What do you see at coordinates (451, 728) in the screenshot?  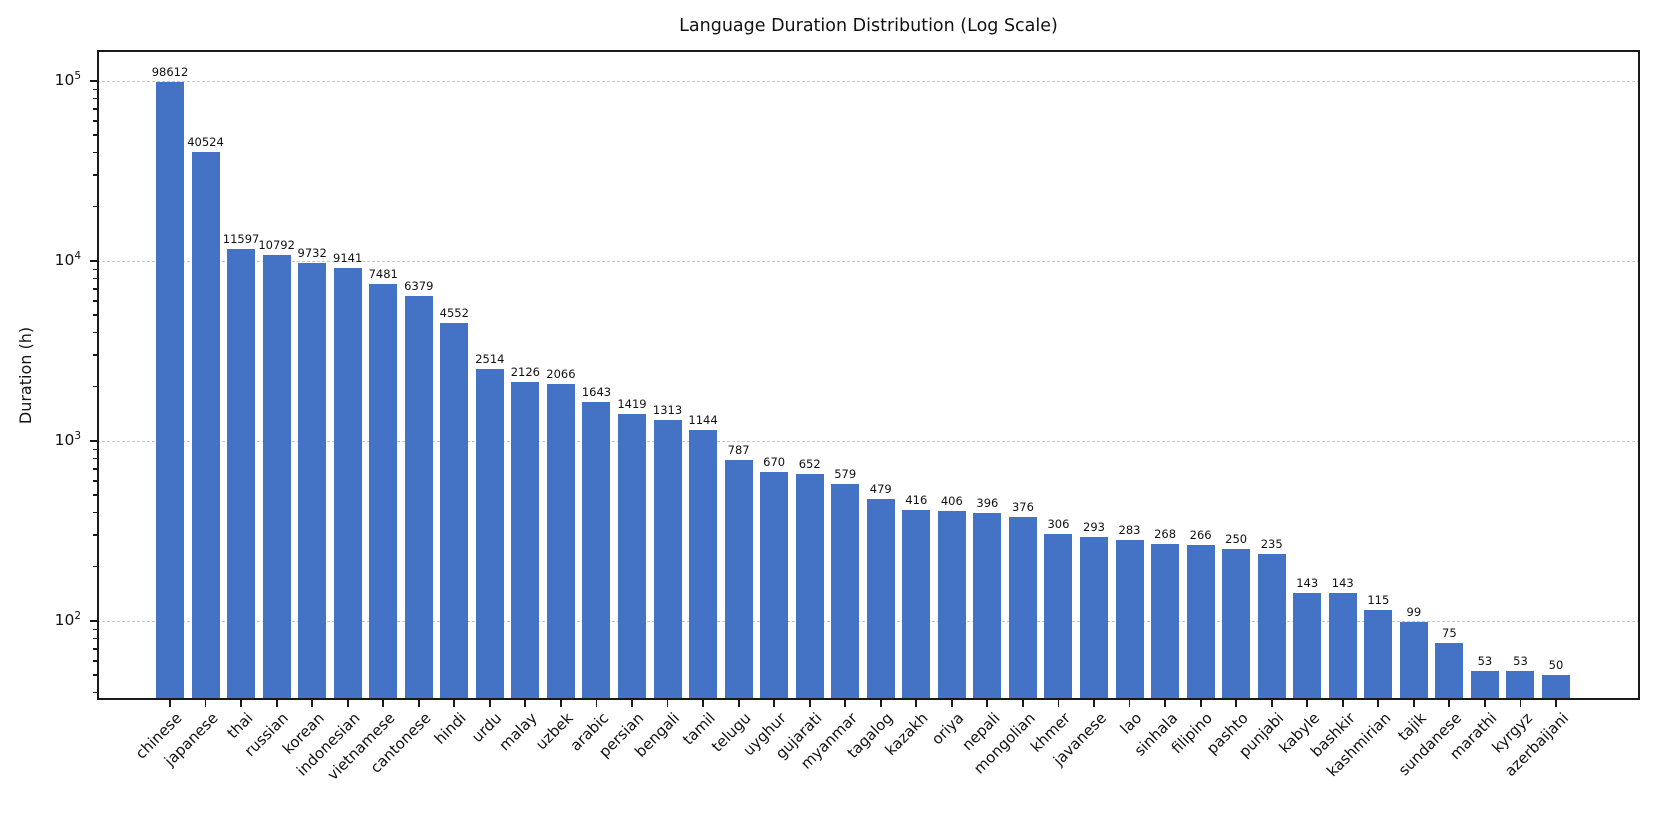 I see `x-tick-label: hindi` at bounding box center [451, 728].